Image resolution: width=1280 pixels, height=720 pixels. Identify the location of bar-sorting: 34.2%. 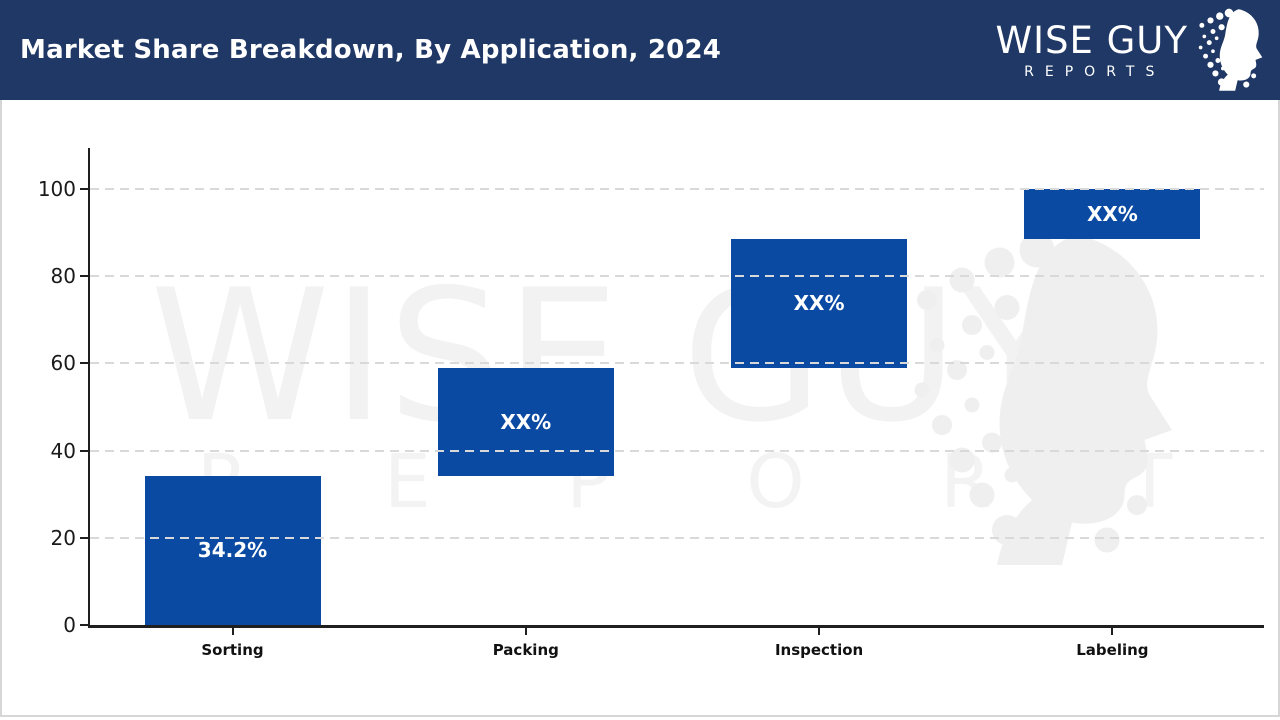
(232, 550).